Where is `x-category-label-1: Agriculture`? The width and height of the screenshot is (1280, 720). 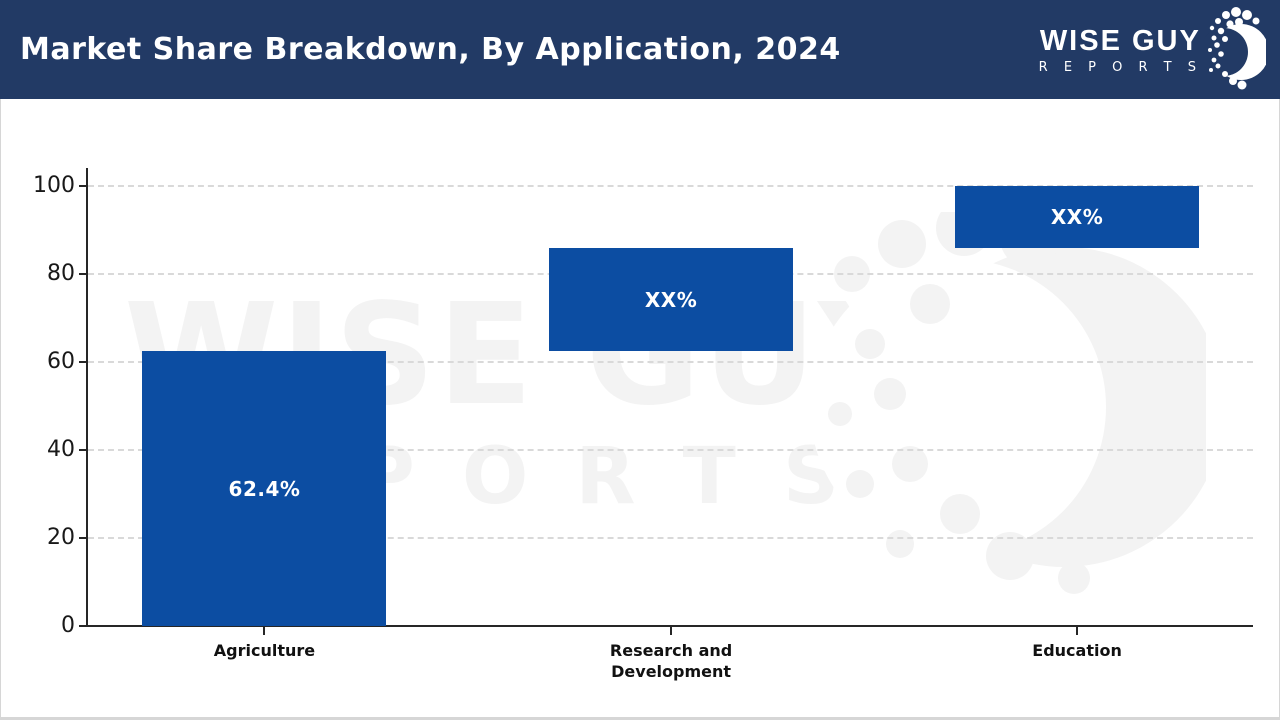
x-category-label-1: Agriculture is located at coordinates (264, 650).